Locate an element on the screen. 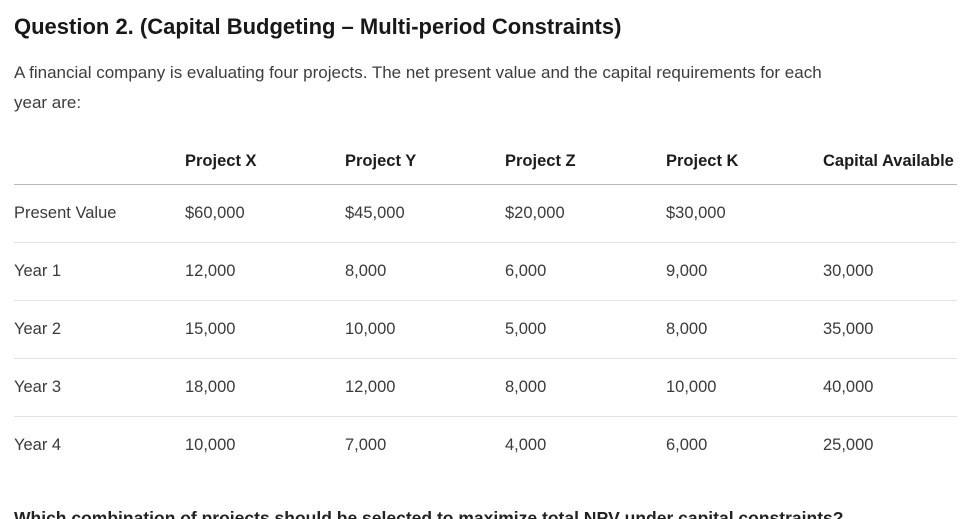 The width and height of the screenshot is (973, 519). cell-year2-project-k: 8,000 is located at coordinates (744, 329).